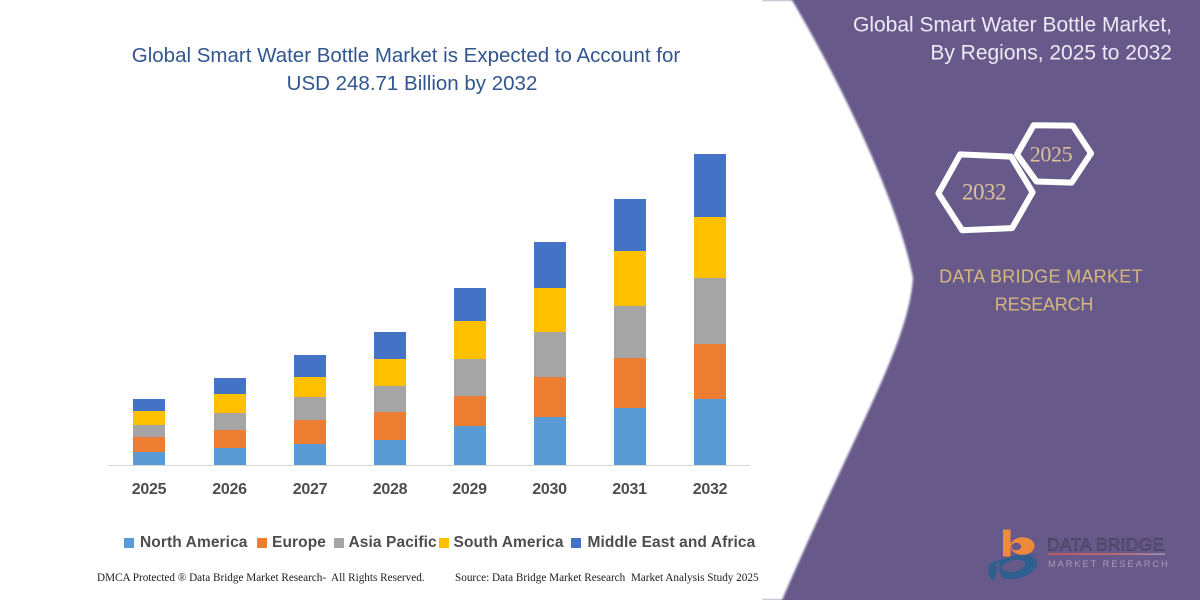 This screenshot has width=1200, height=600. What do you see at coordinates (1051, 154) in the screenshot?
I see `svg-text: 2025` at bounding box center [1051, 154].